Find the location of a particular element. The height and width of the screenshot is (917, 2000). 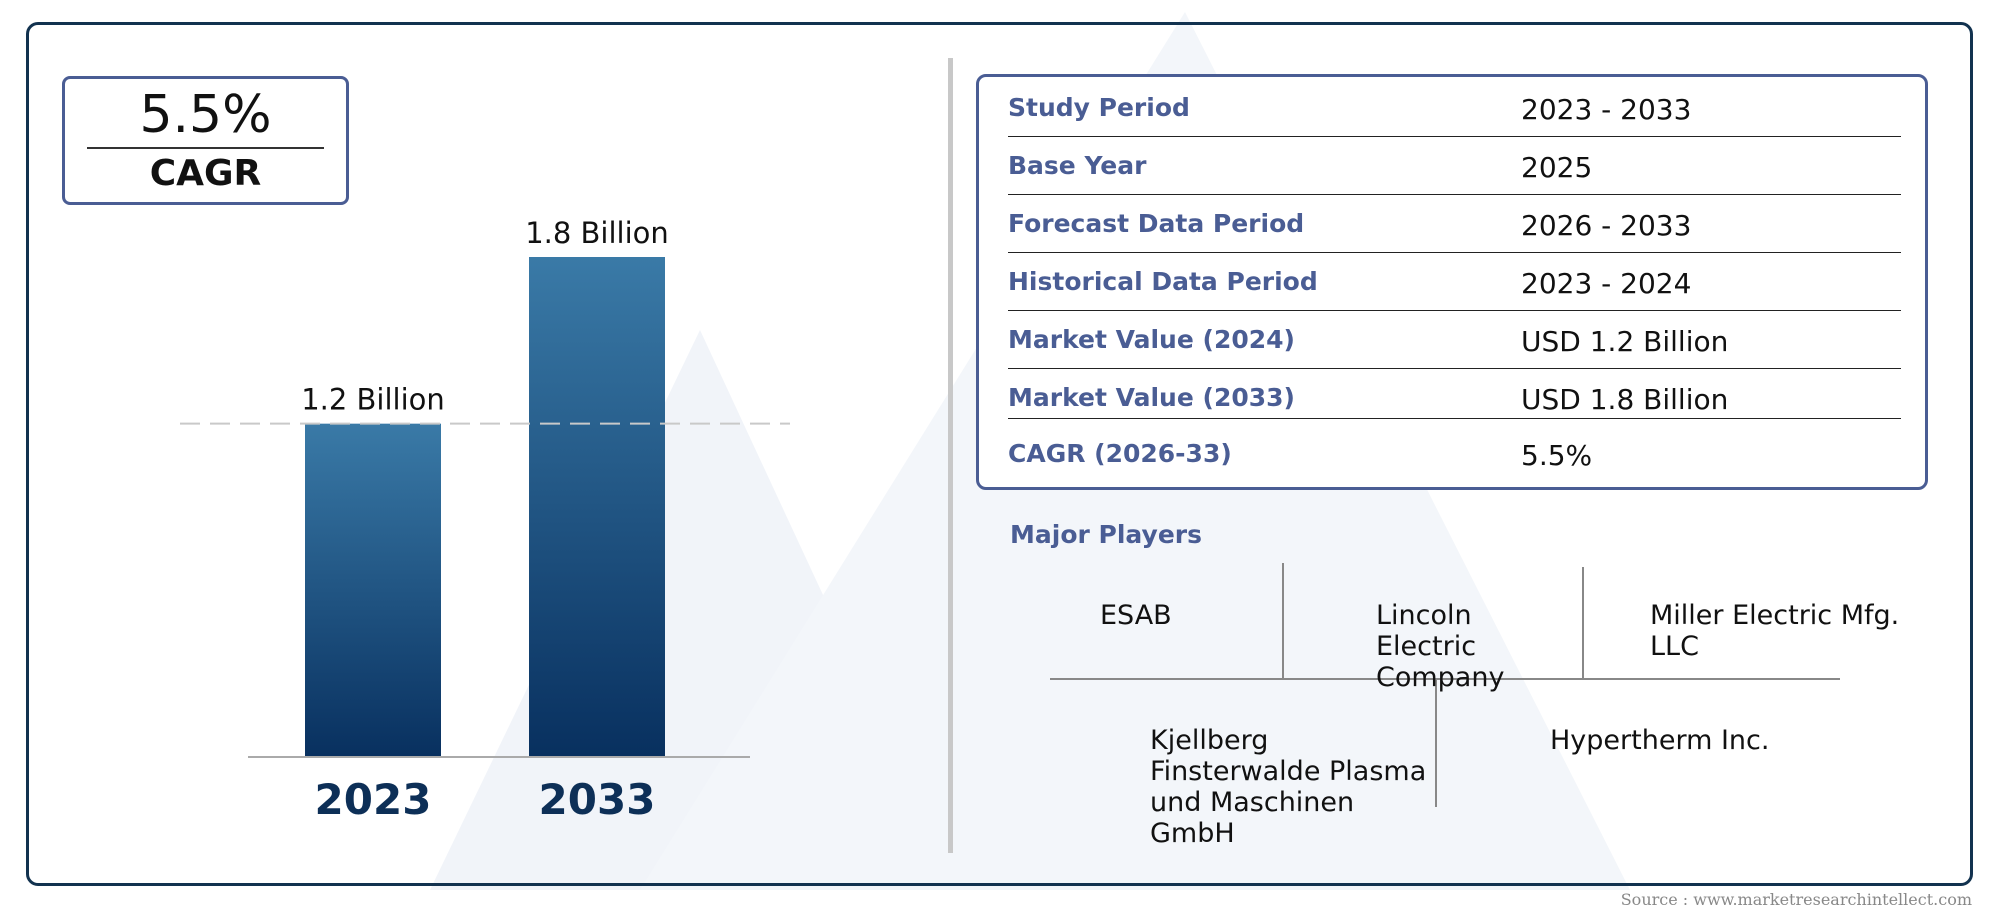

cagr-divider is located at coordinates (205, 148).